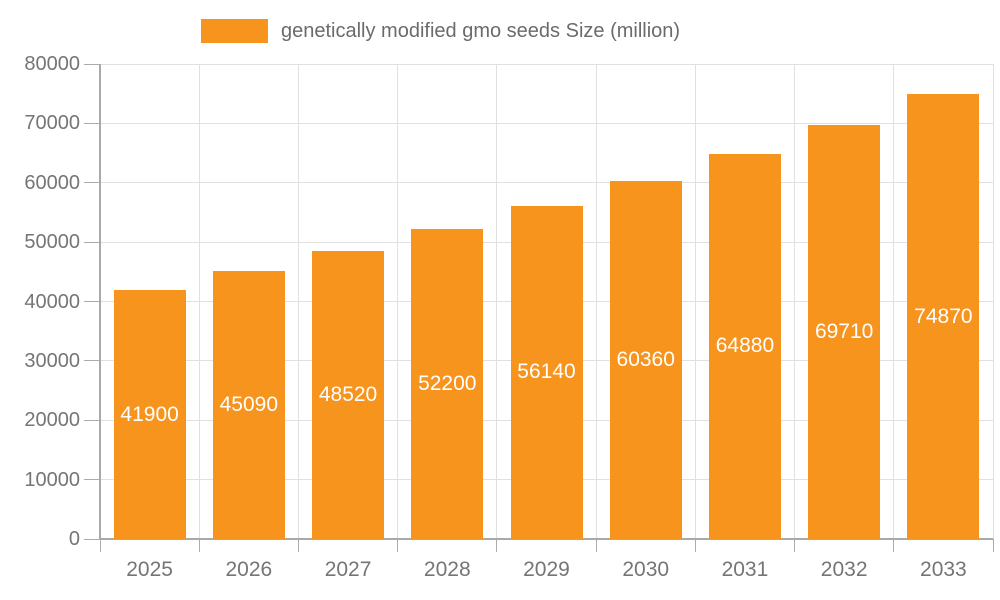  Describe the element at coordinates (646, 569) in the screenshot. I see `x-axis-tick-label: 2030` at that location.